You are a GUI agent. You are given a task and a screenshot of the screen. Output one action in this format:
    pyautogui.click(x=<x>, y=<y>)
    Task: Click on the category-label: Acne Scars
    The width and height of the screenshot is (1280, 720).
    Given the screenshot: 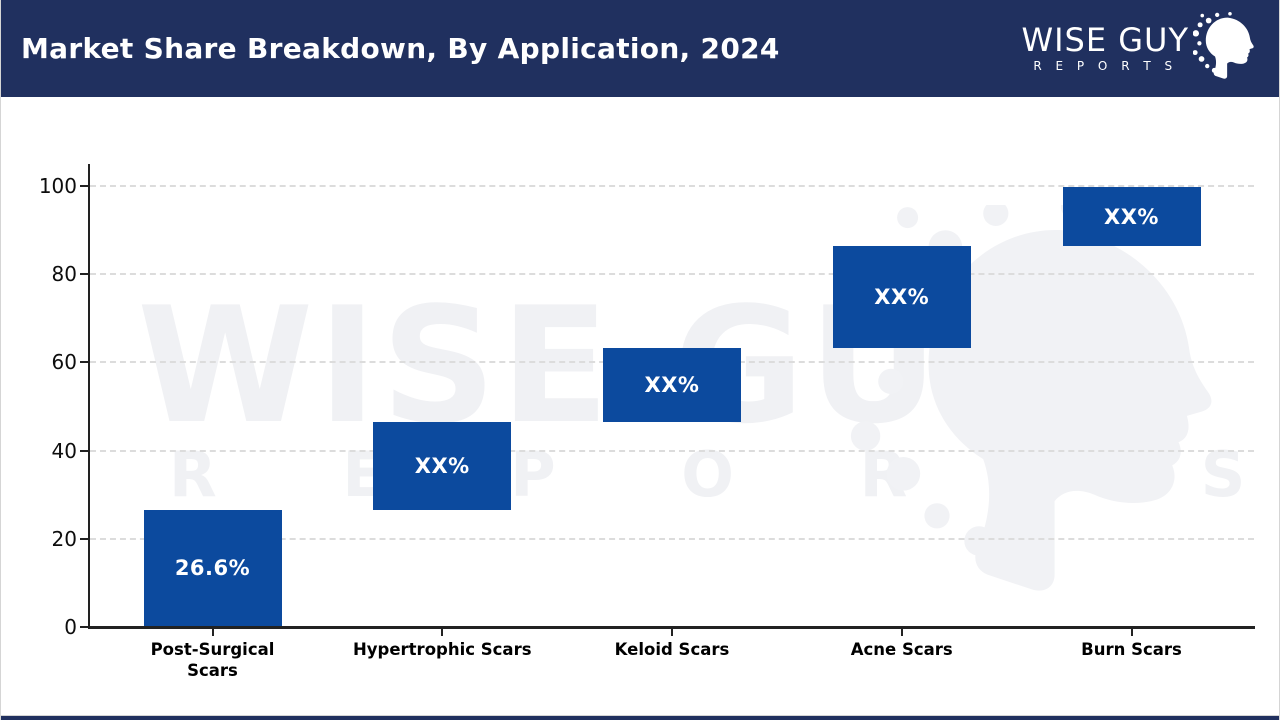 What is the action you would take?
    pyautogui.click(x=901, y=649)
    